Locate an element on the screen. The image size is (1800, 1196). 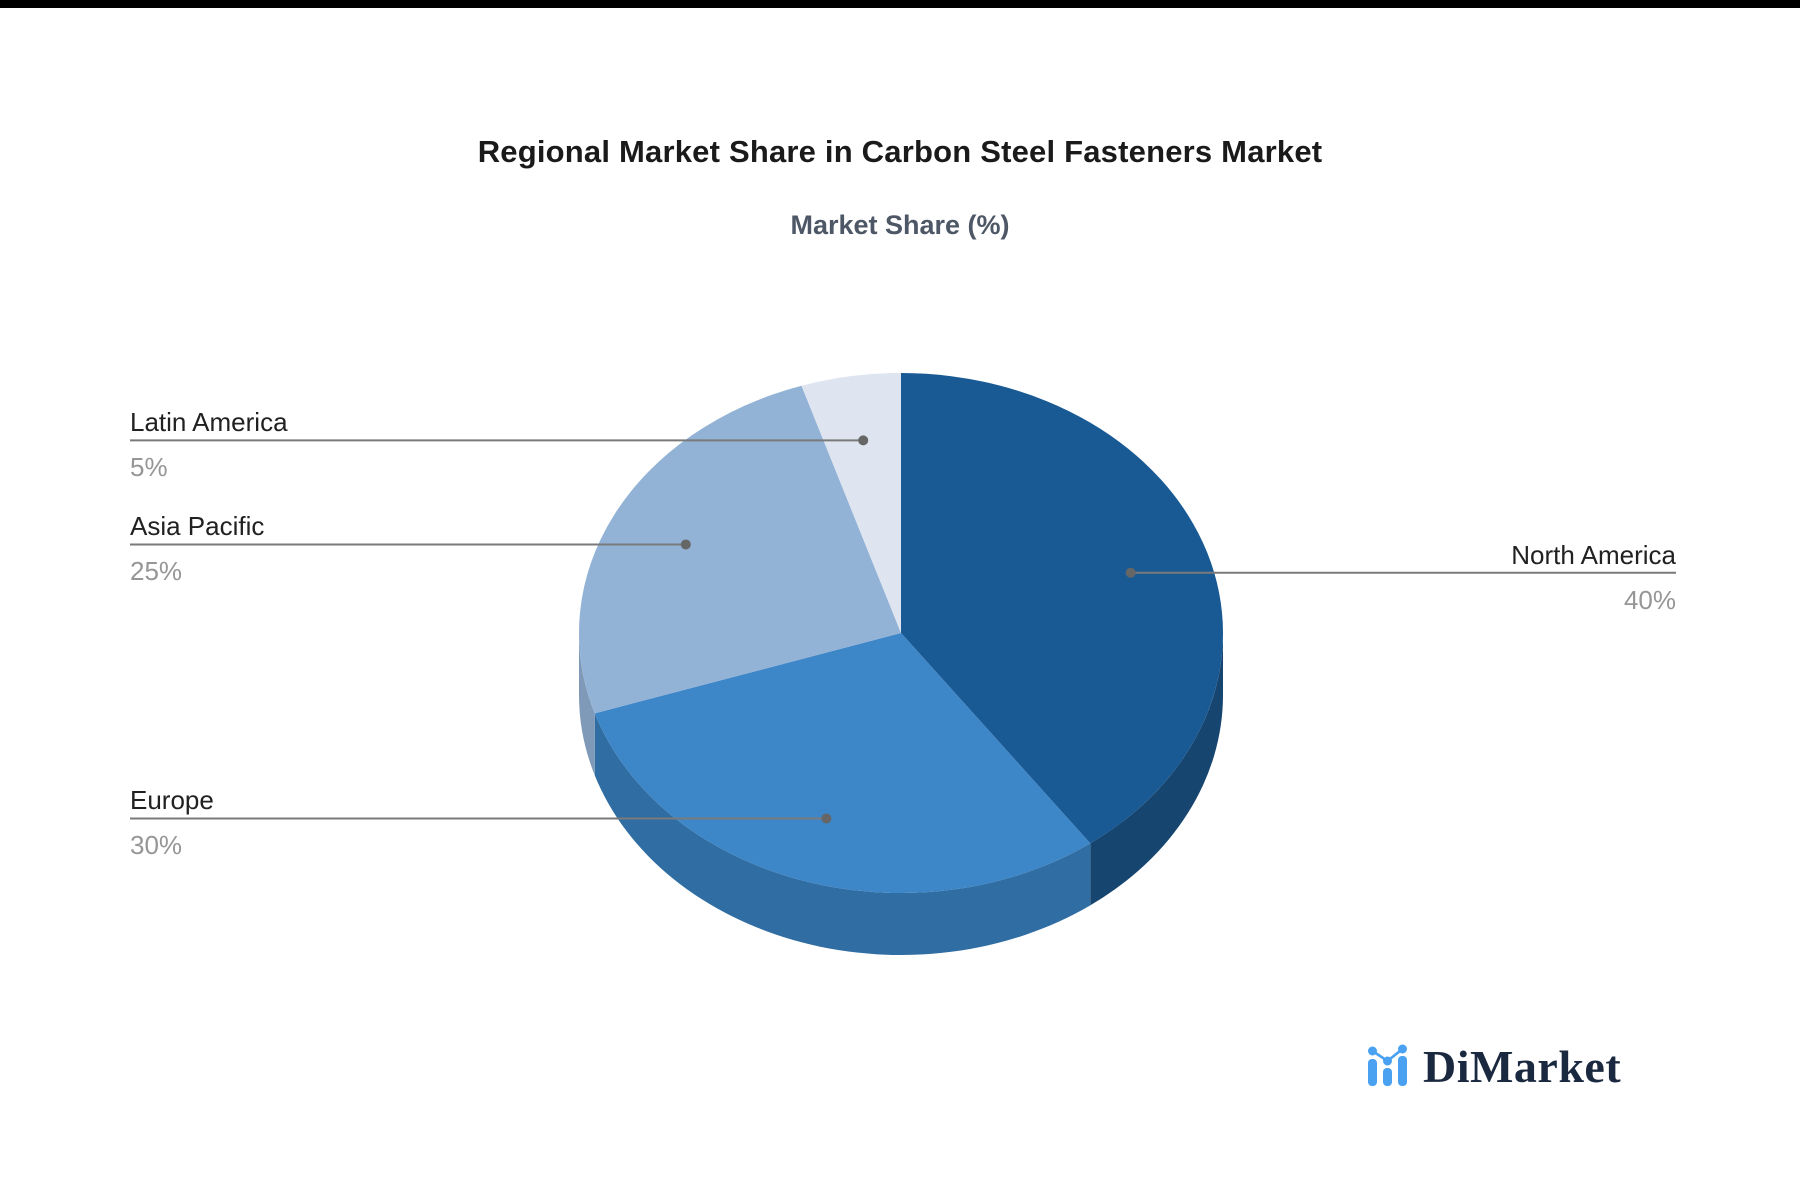
leader-dot-asia-pacific is located at coordinates (685, 544).